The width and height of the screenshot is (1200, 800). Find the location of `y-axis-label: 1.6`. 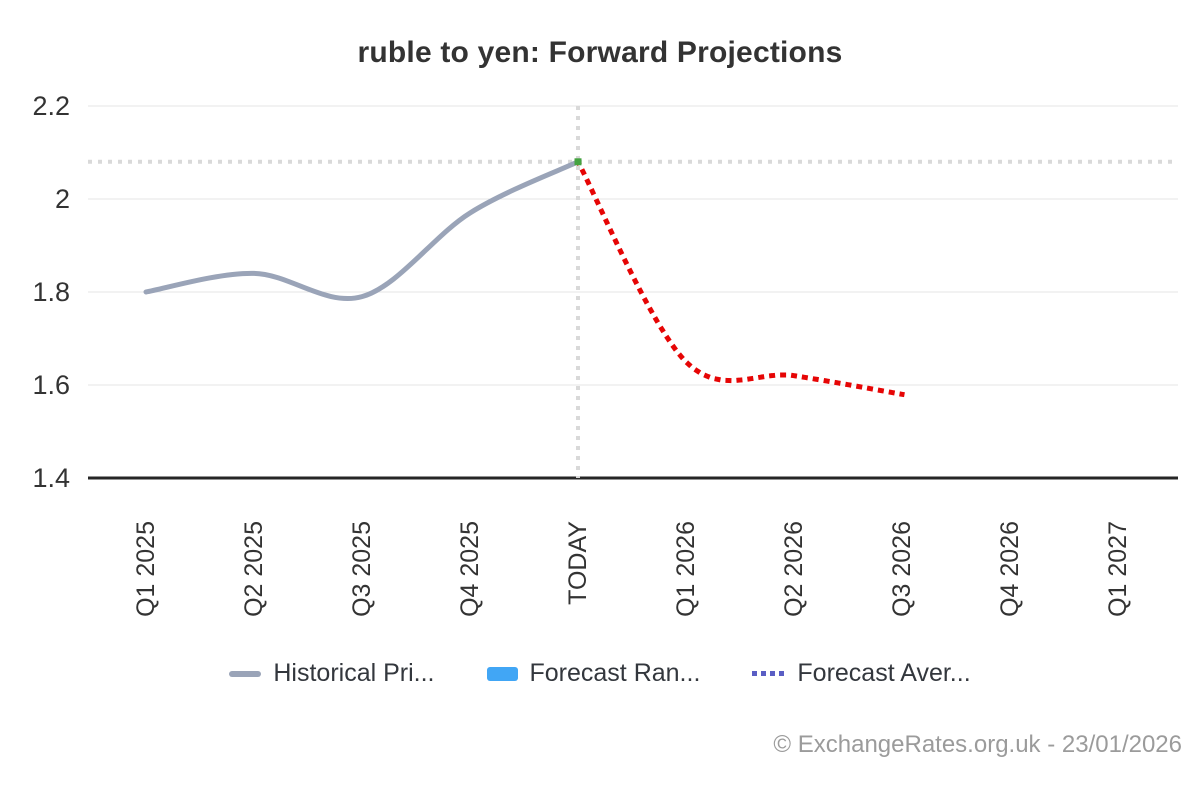

y-axis-label: 1.6 is located at coordinates (51, 385).